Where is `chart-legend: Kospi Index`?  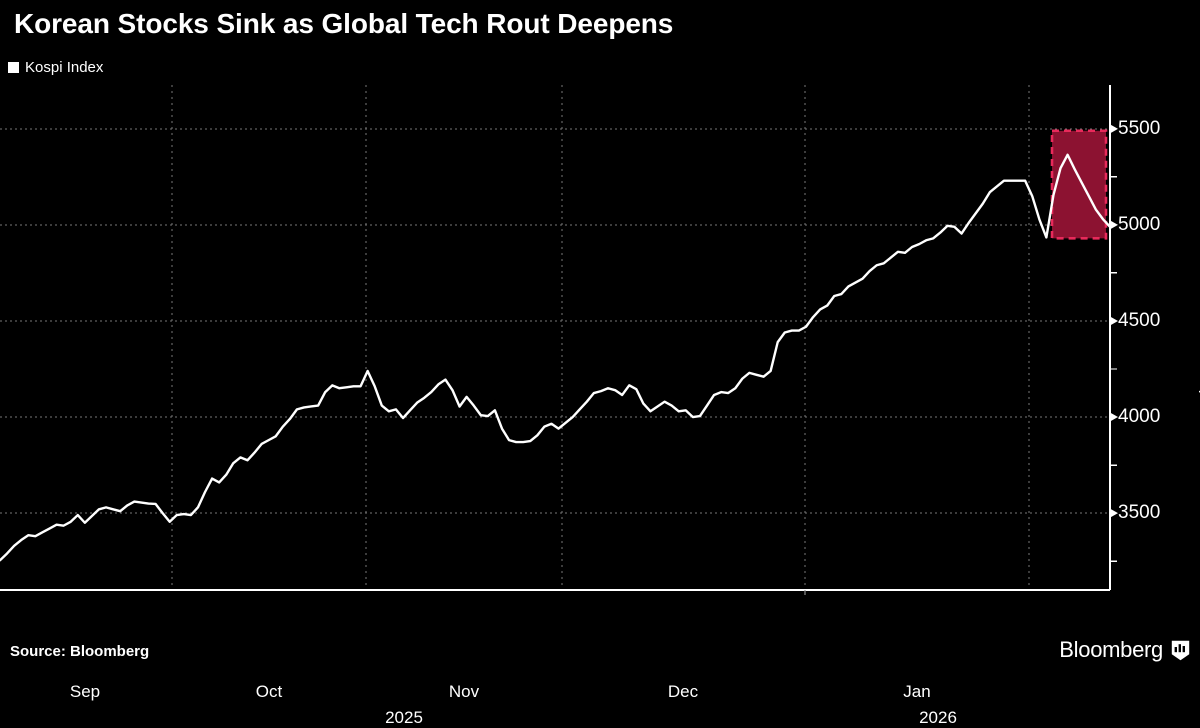
chart-legend: Kospi Index is located at coordinates (55, 67).